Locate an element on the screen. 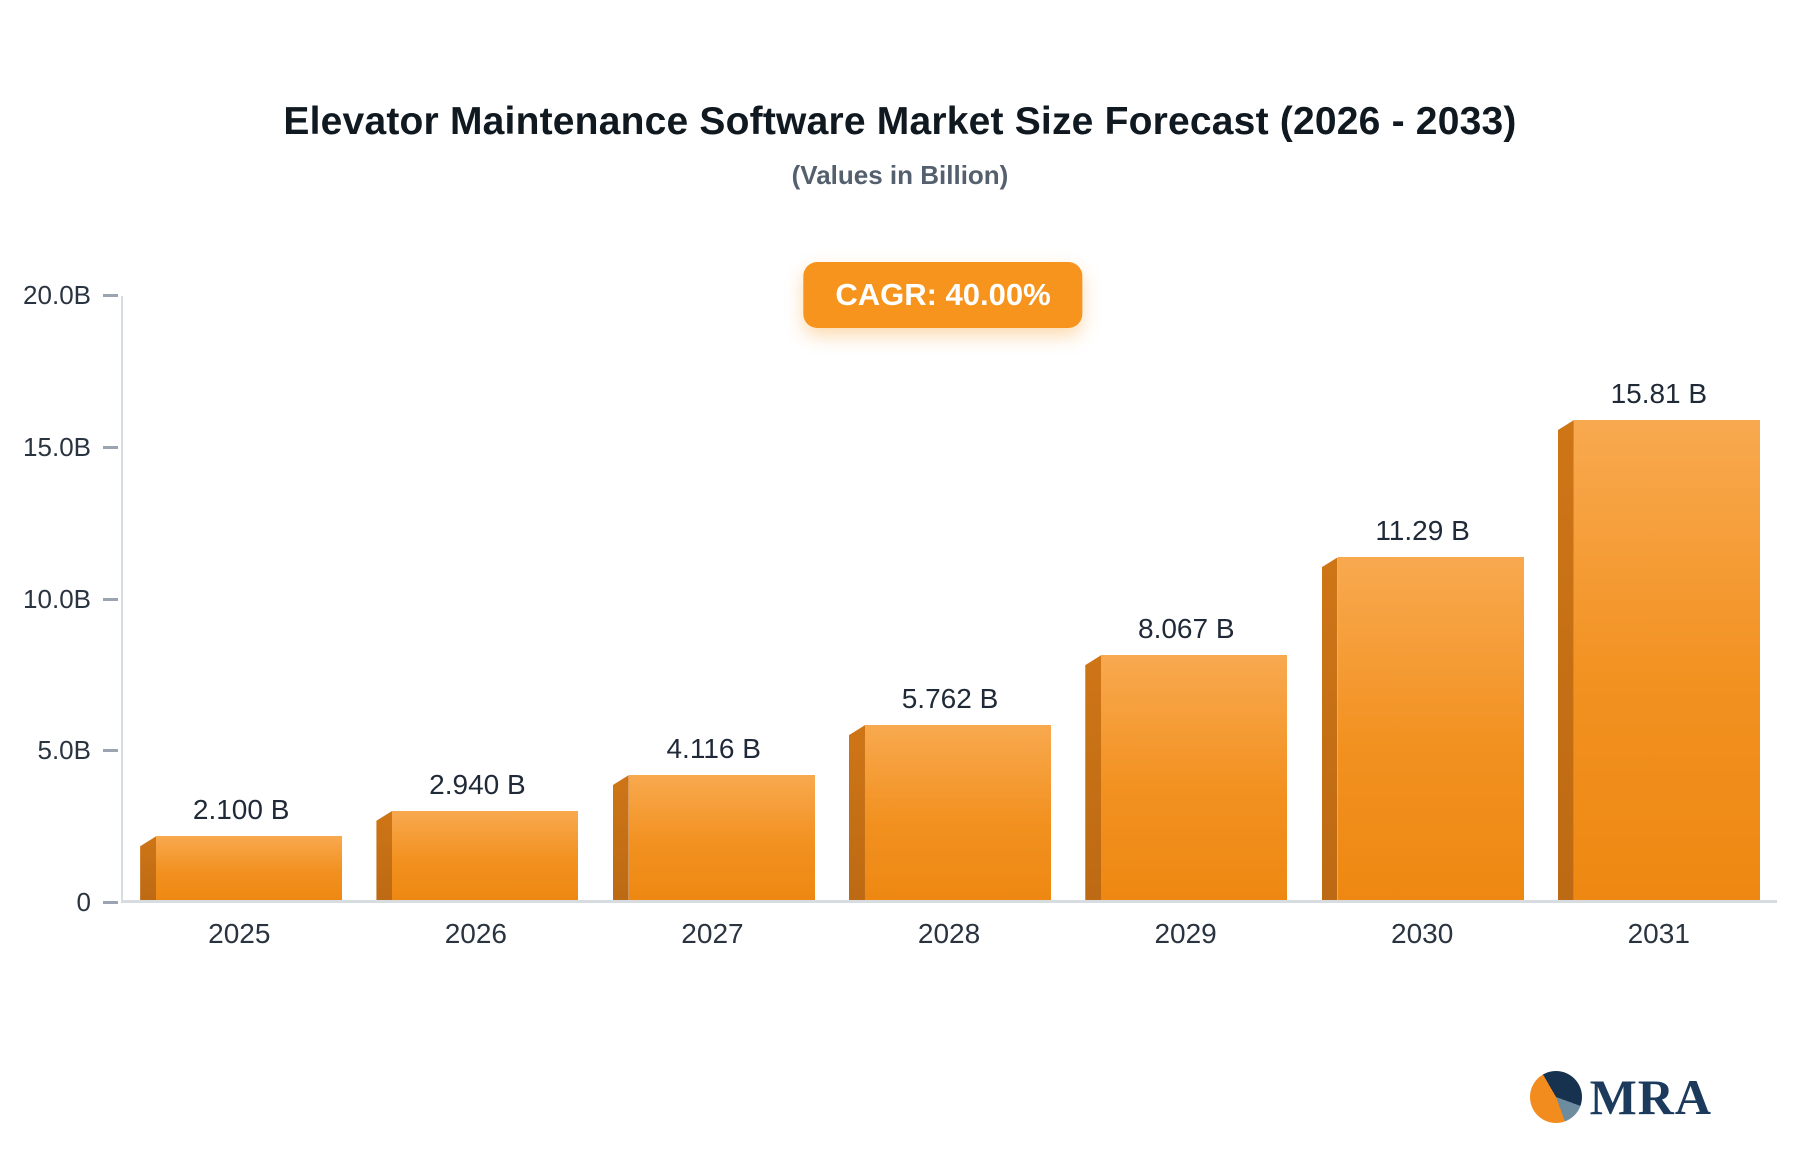 The width and height of the screenshot is (1800, 1156). bar-slot: 5.762 B is located at coordinates (950, 791).